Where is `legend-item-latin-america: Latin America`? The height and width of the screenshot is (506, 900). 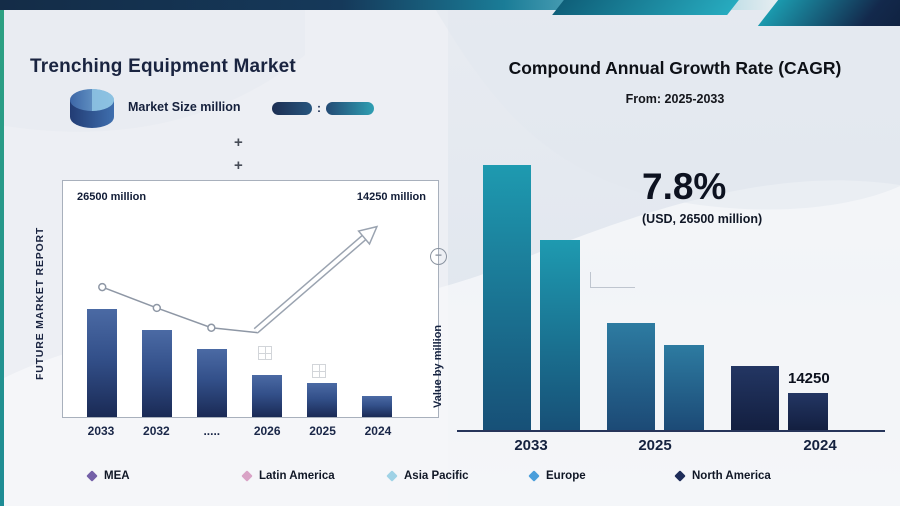
legend-item-latin-america: Latin America is located at coordinates (288, 476).